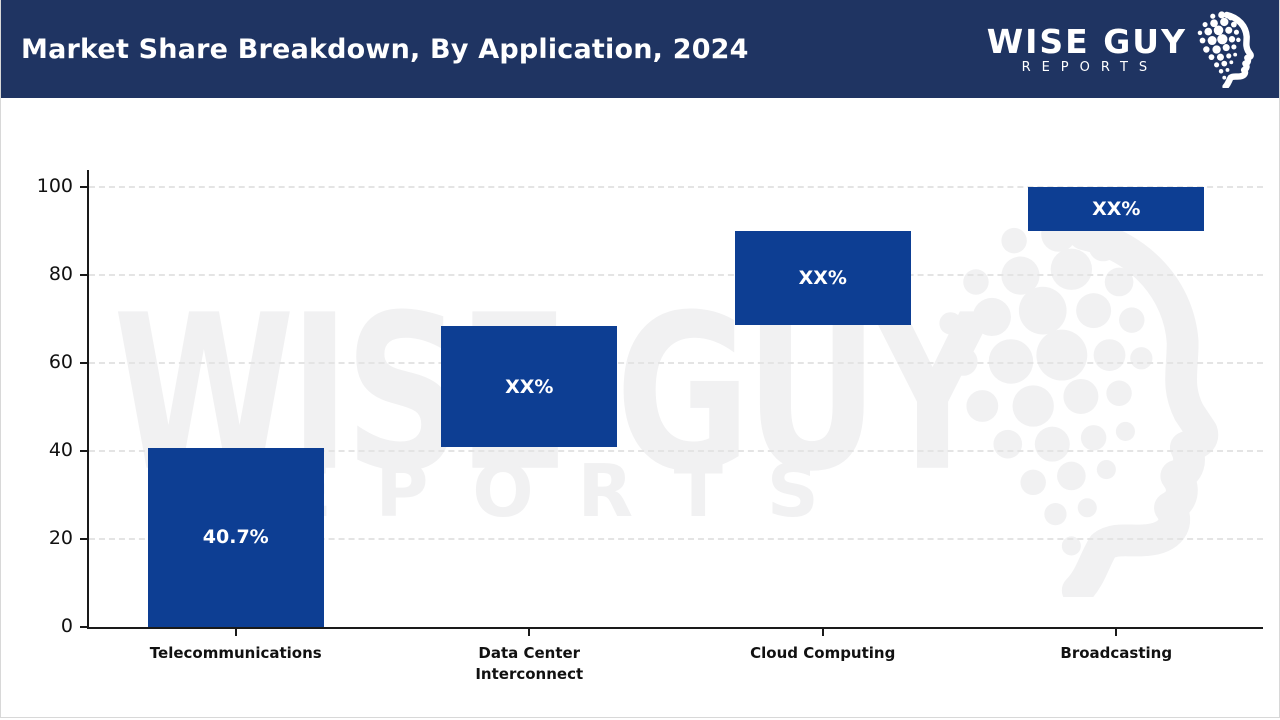  I want to click on bar-segment: 40.7%, so click(235, 537).